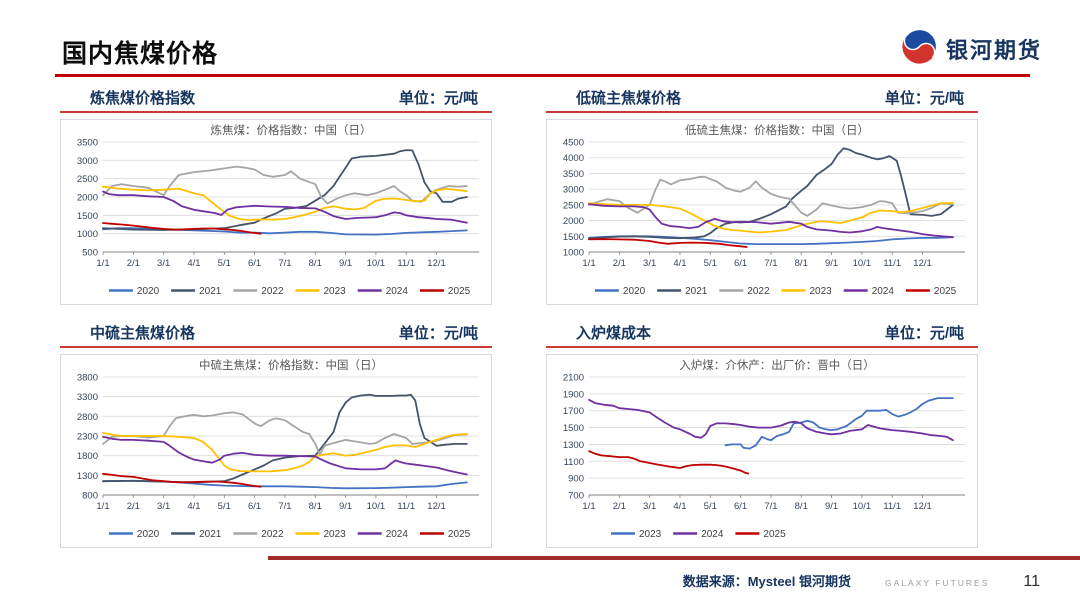 The height and width of the screenshot is (608, 1080). Describe the element at coordinates (193, 506) in the screenshot. I see `svg-text: 4/1` at that location.